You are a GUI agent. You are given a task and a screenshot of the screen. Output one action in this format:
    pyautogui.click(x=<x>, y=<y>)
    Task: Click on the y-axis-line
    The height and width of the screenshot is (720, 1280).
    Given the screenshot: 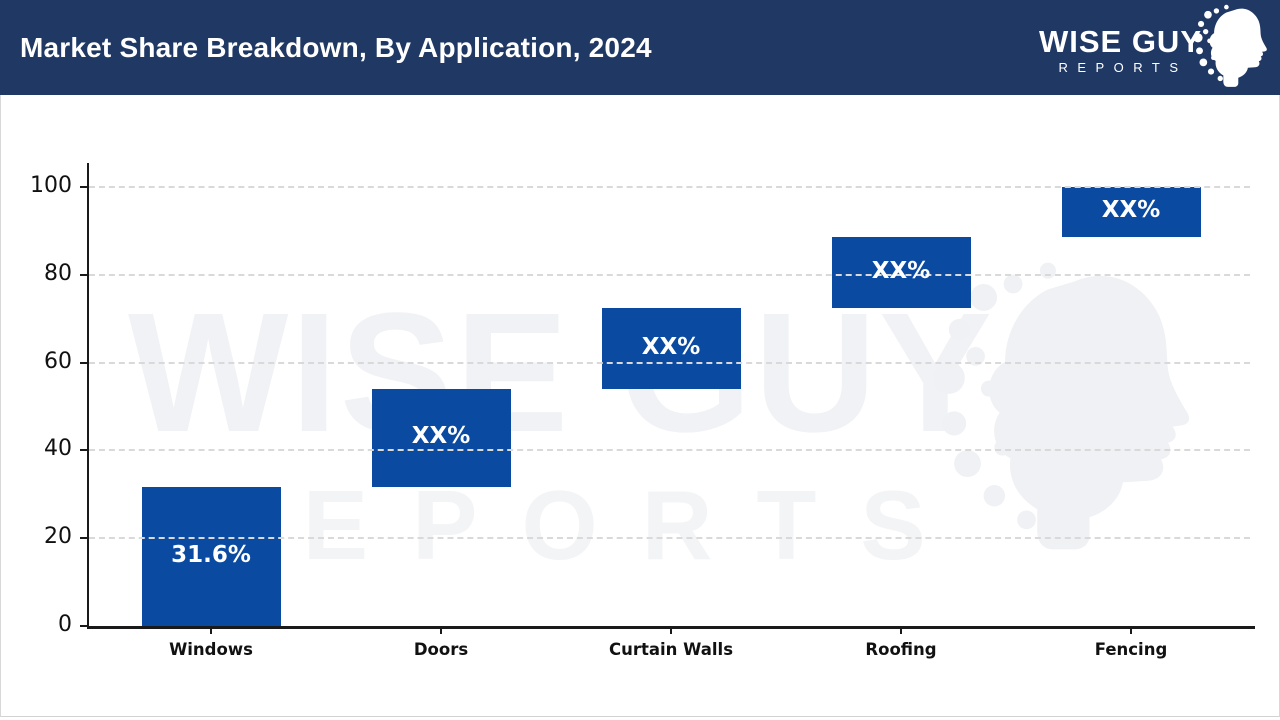 What is the action you would take?
    pyautogui.click(x=88, y=395)
    